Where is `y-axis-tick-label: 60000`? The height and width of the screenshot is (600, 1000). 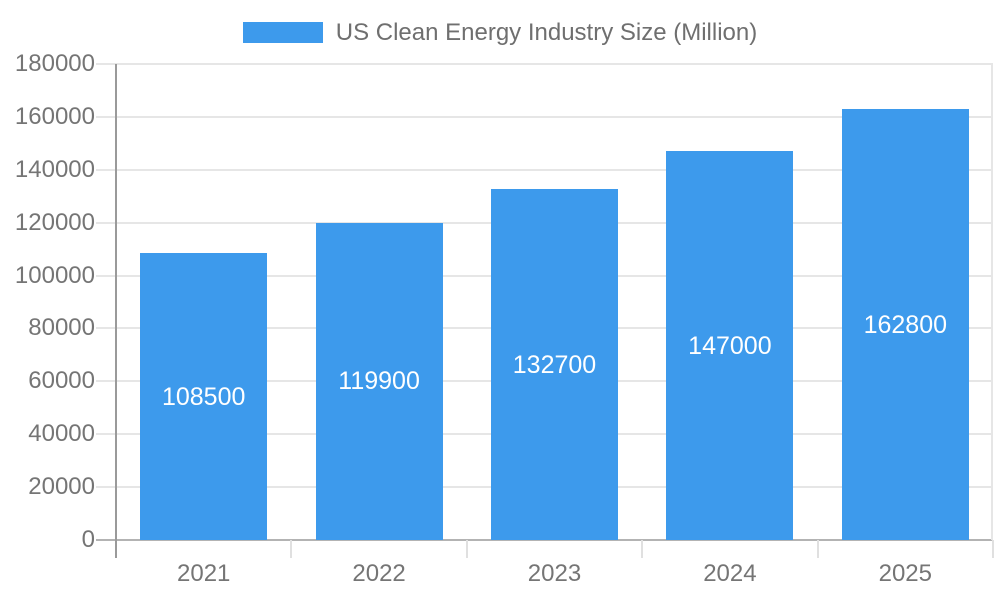 y-axis-tick-label: 60000 is located at coordinates (61, 381).